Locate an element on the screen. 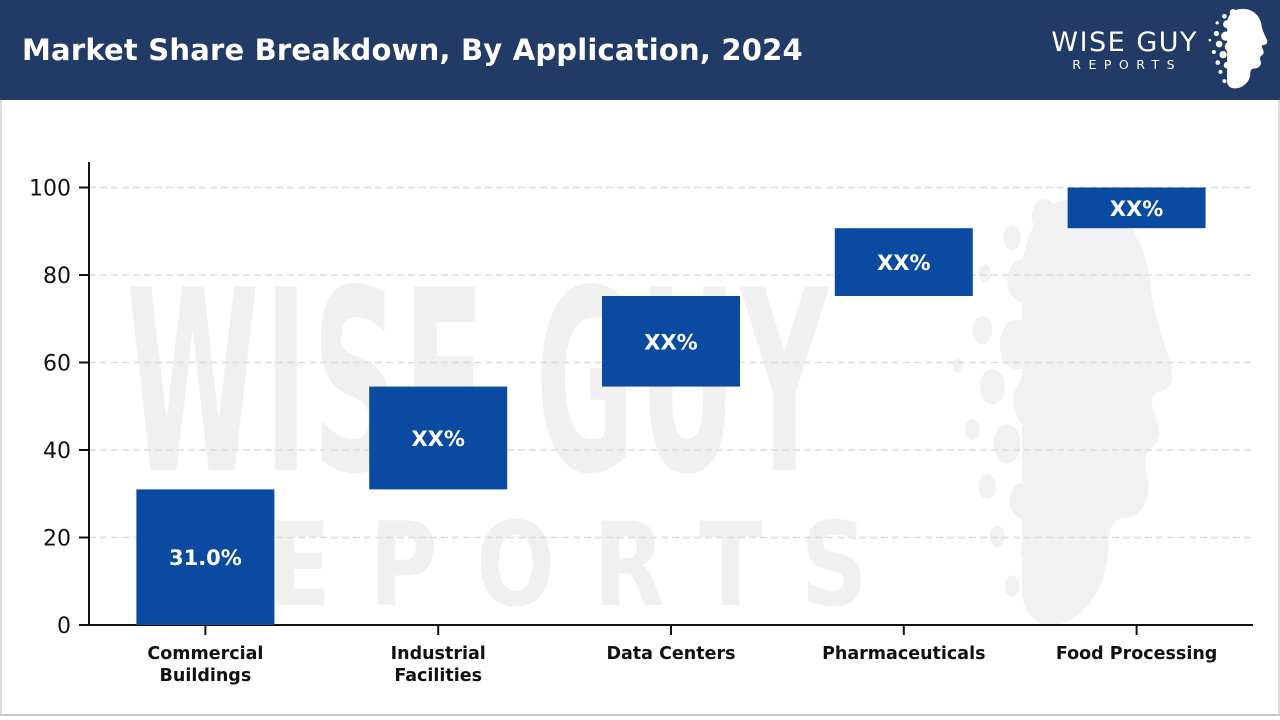  y-tick-label: 80 is located at coordinates (57, 276).